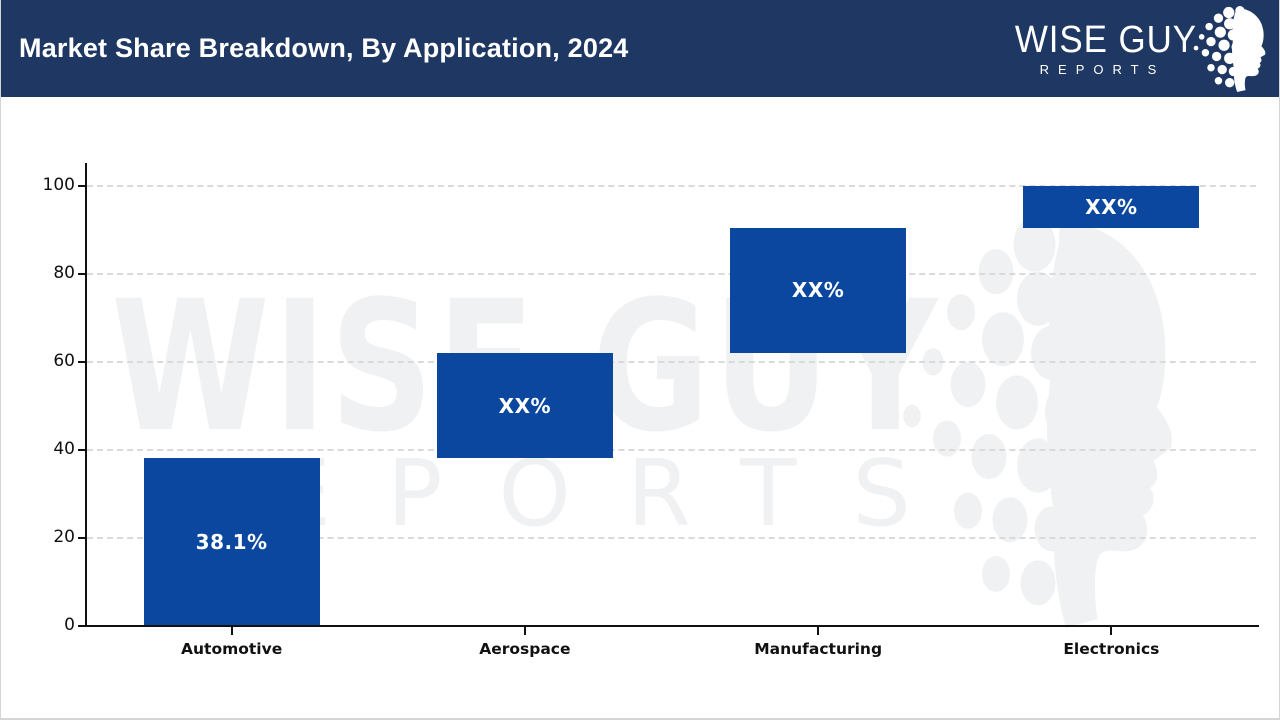 The image size is (1280, 720). Describe the element at coordinates (58, 184) in the screenshot. I see `y-tick-label: 100` at that location.